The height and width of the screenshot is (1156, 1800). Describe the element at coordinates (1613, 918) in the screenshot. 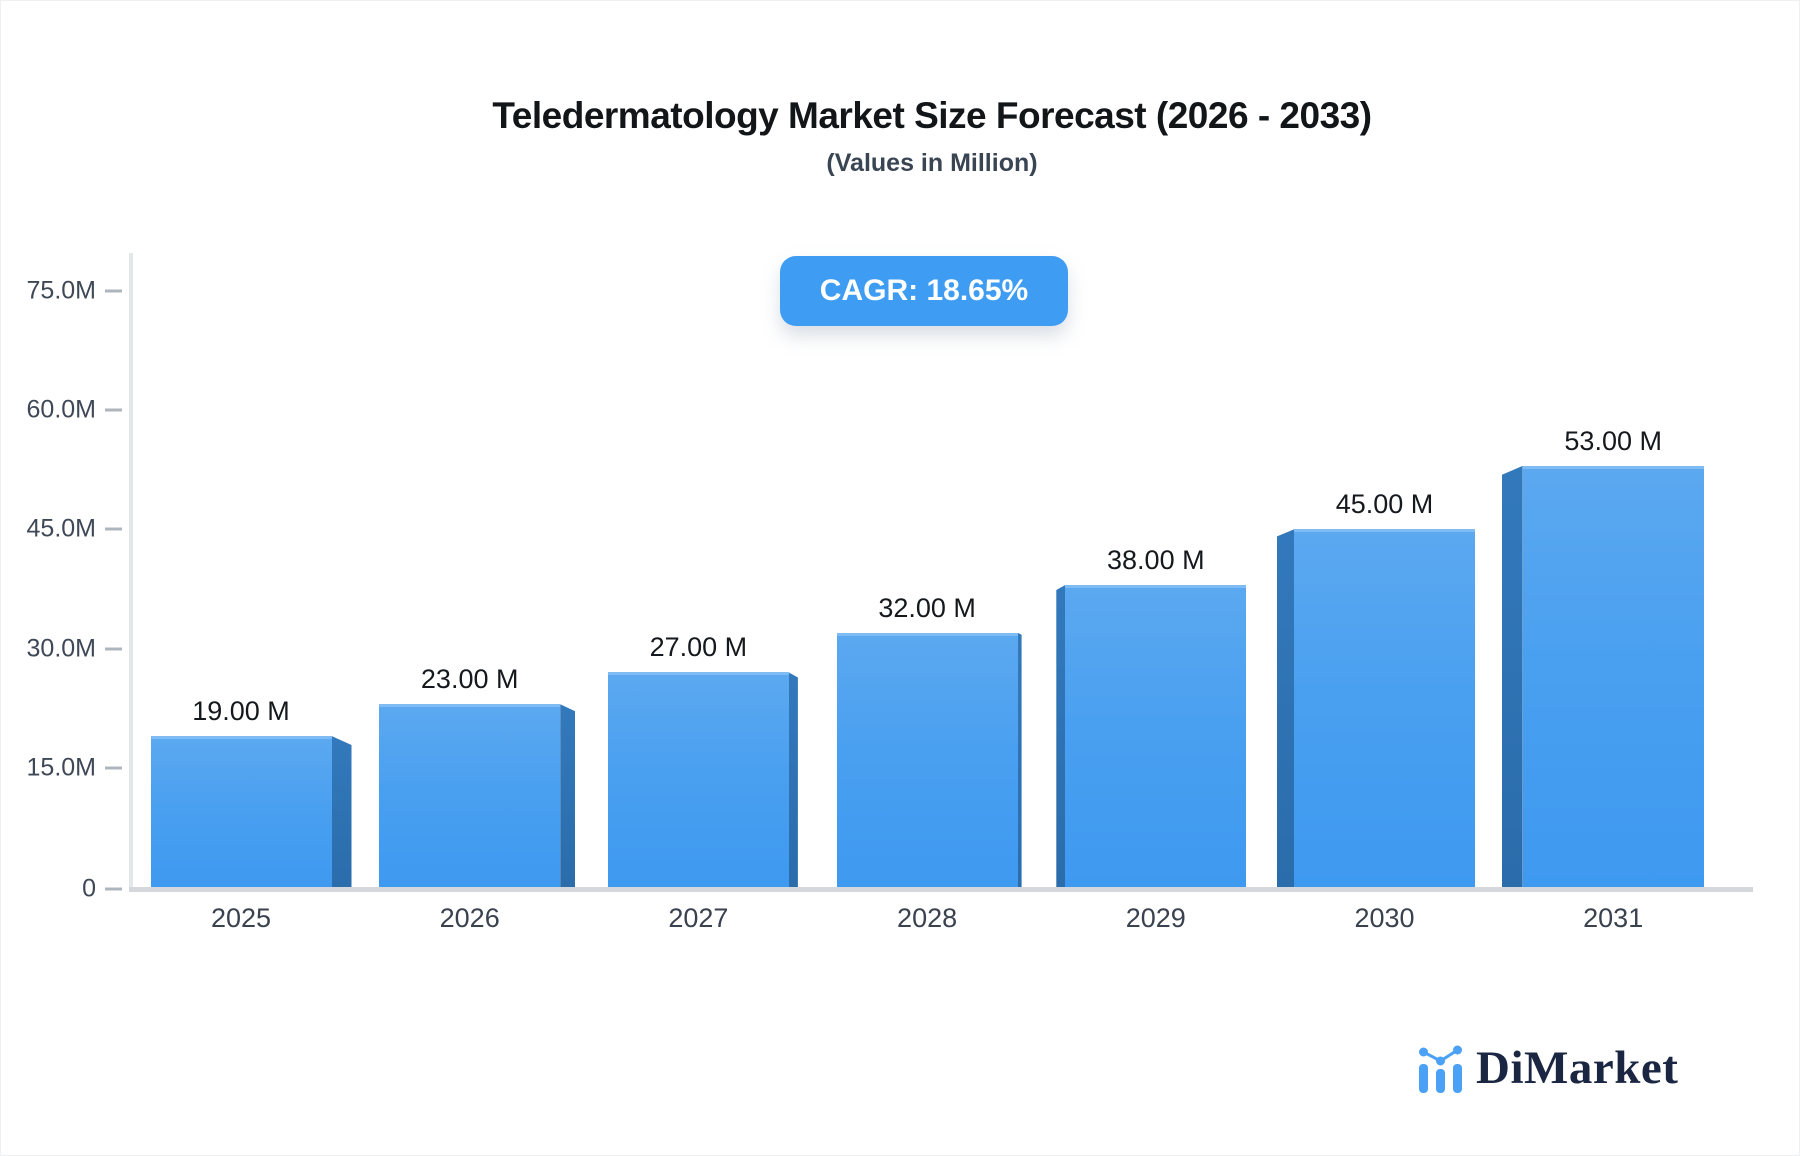

I see `x-tick-label: 2031` at that location.